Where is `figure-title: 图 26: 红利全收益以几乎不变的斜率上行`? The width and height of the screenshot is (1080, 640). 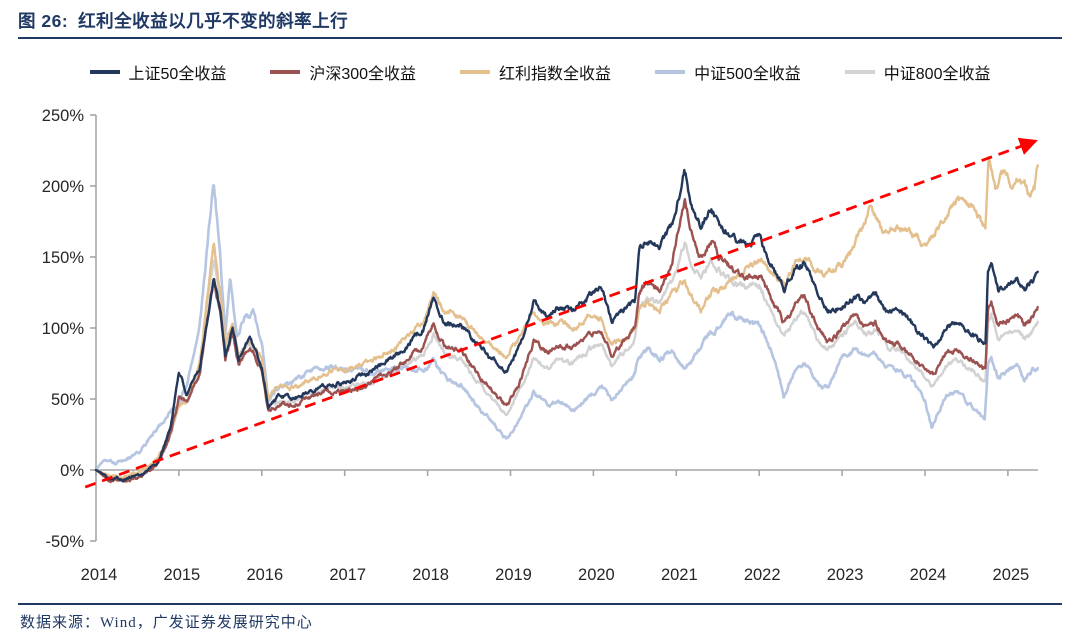
figure-title: 图 26: 红利全收益以几乎不变的斜率上行 is located at coordinates (540, 20).